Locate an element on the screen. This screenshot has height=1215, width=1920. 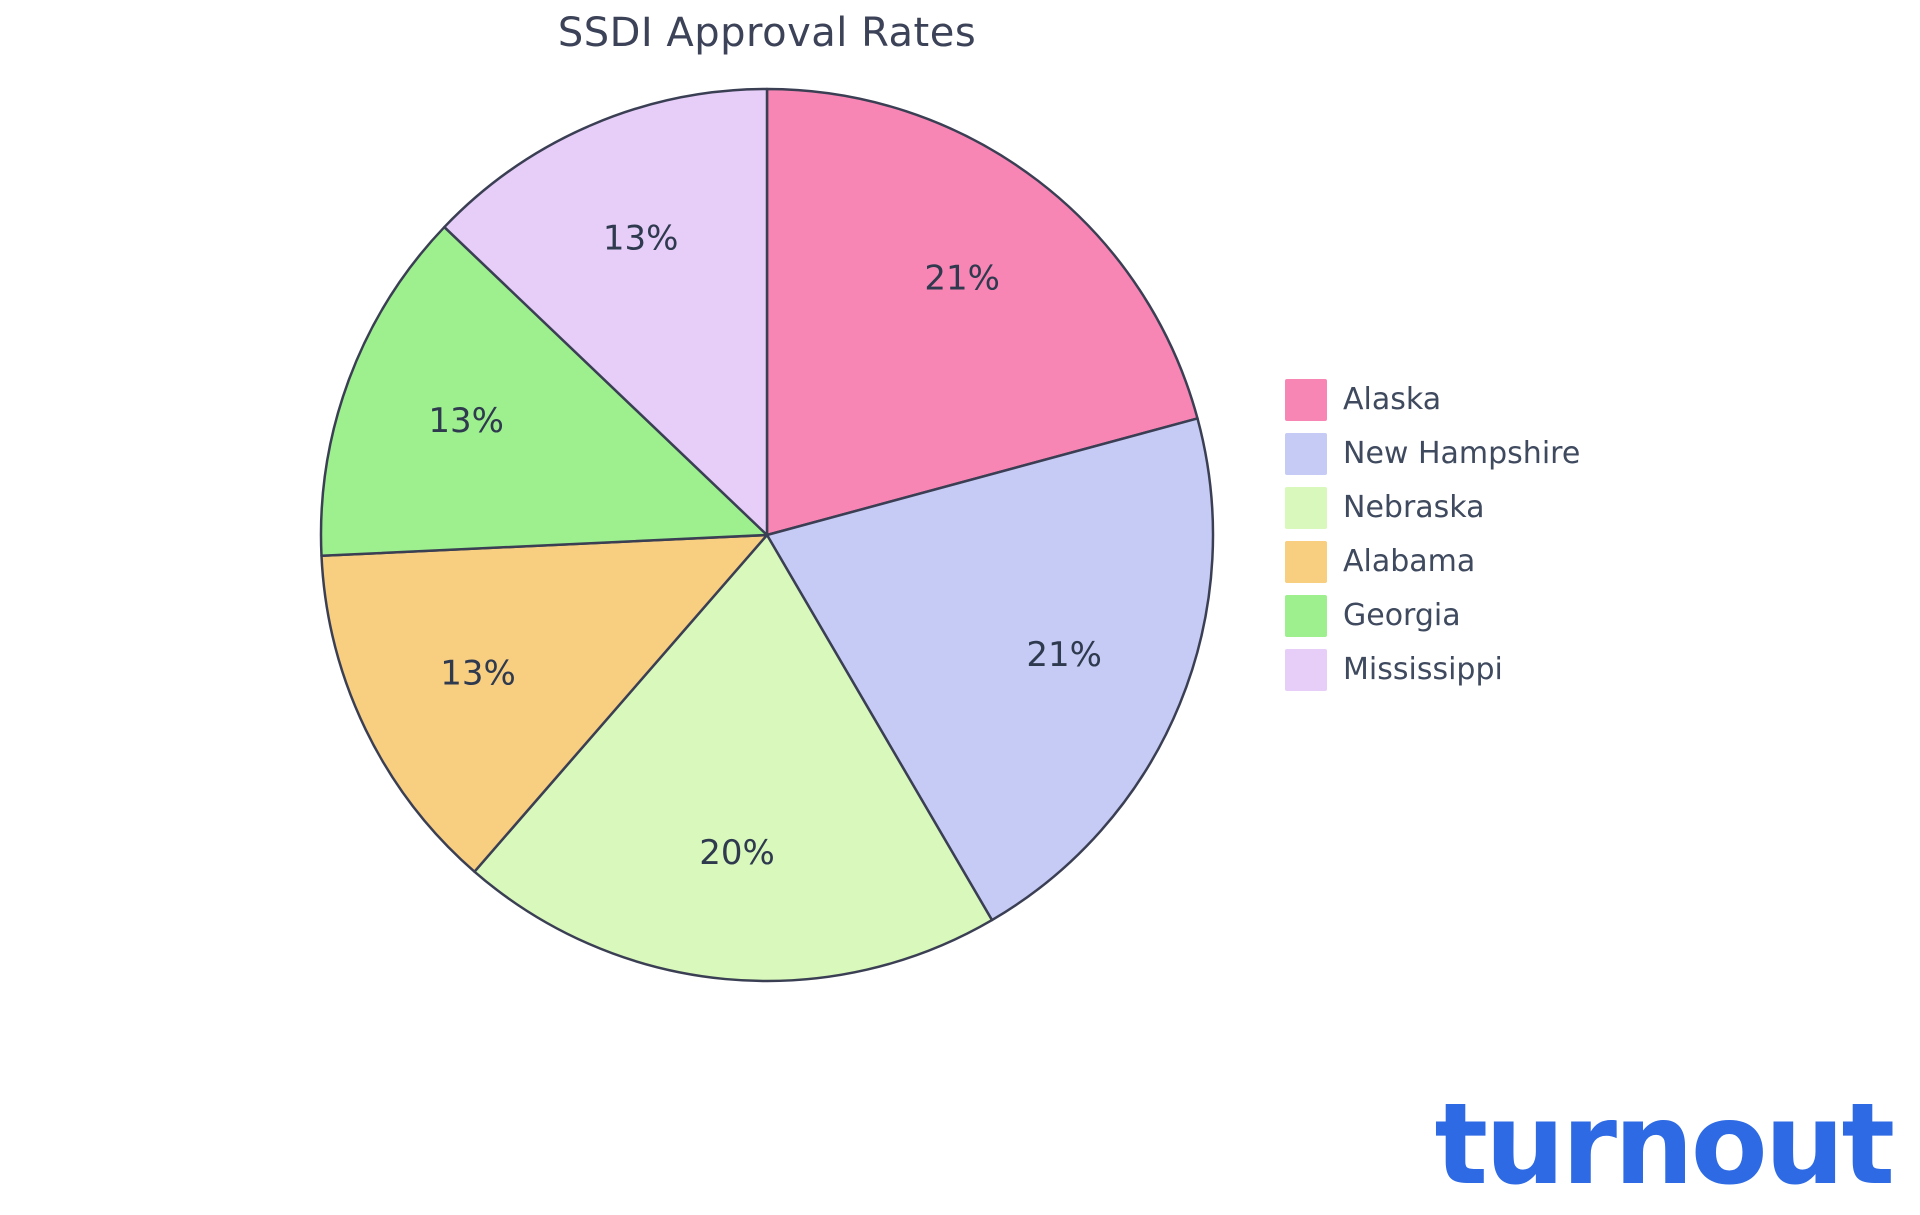
chart-title: SSDI Approval Rates is located at coordinates (767, 33).